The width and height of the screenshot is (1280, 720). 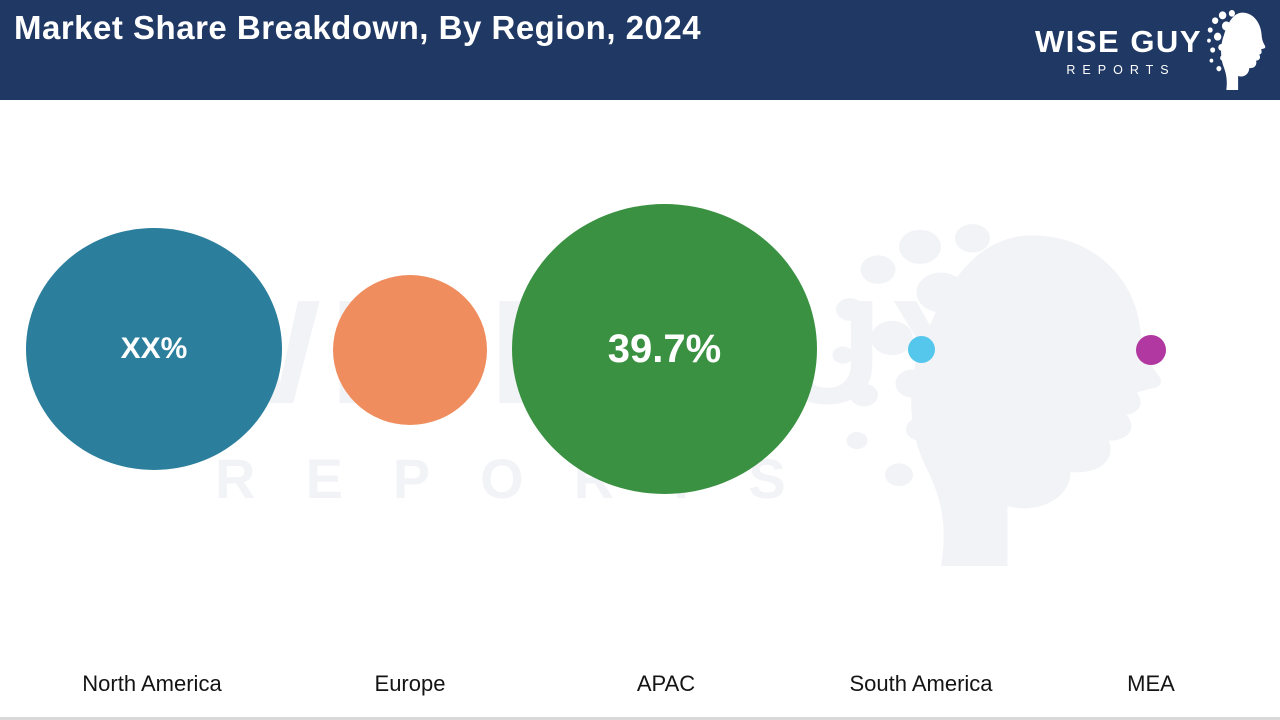 What do you see at coordinates (921, 349) in the screenshot?
I see `bubble-south-america` at bounding box center [921, 349].